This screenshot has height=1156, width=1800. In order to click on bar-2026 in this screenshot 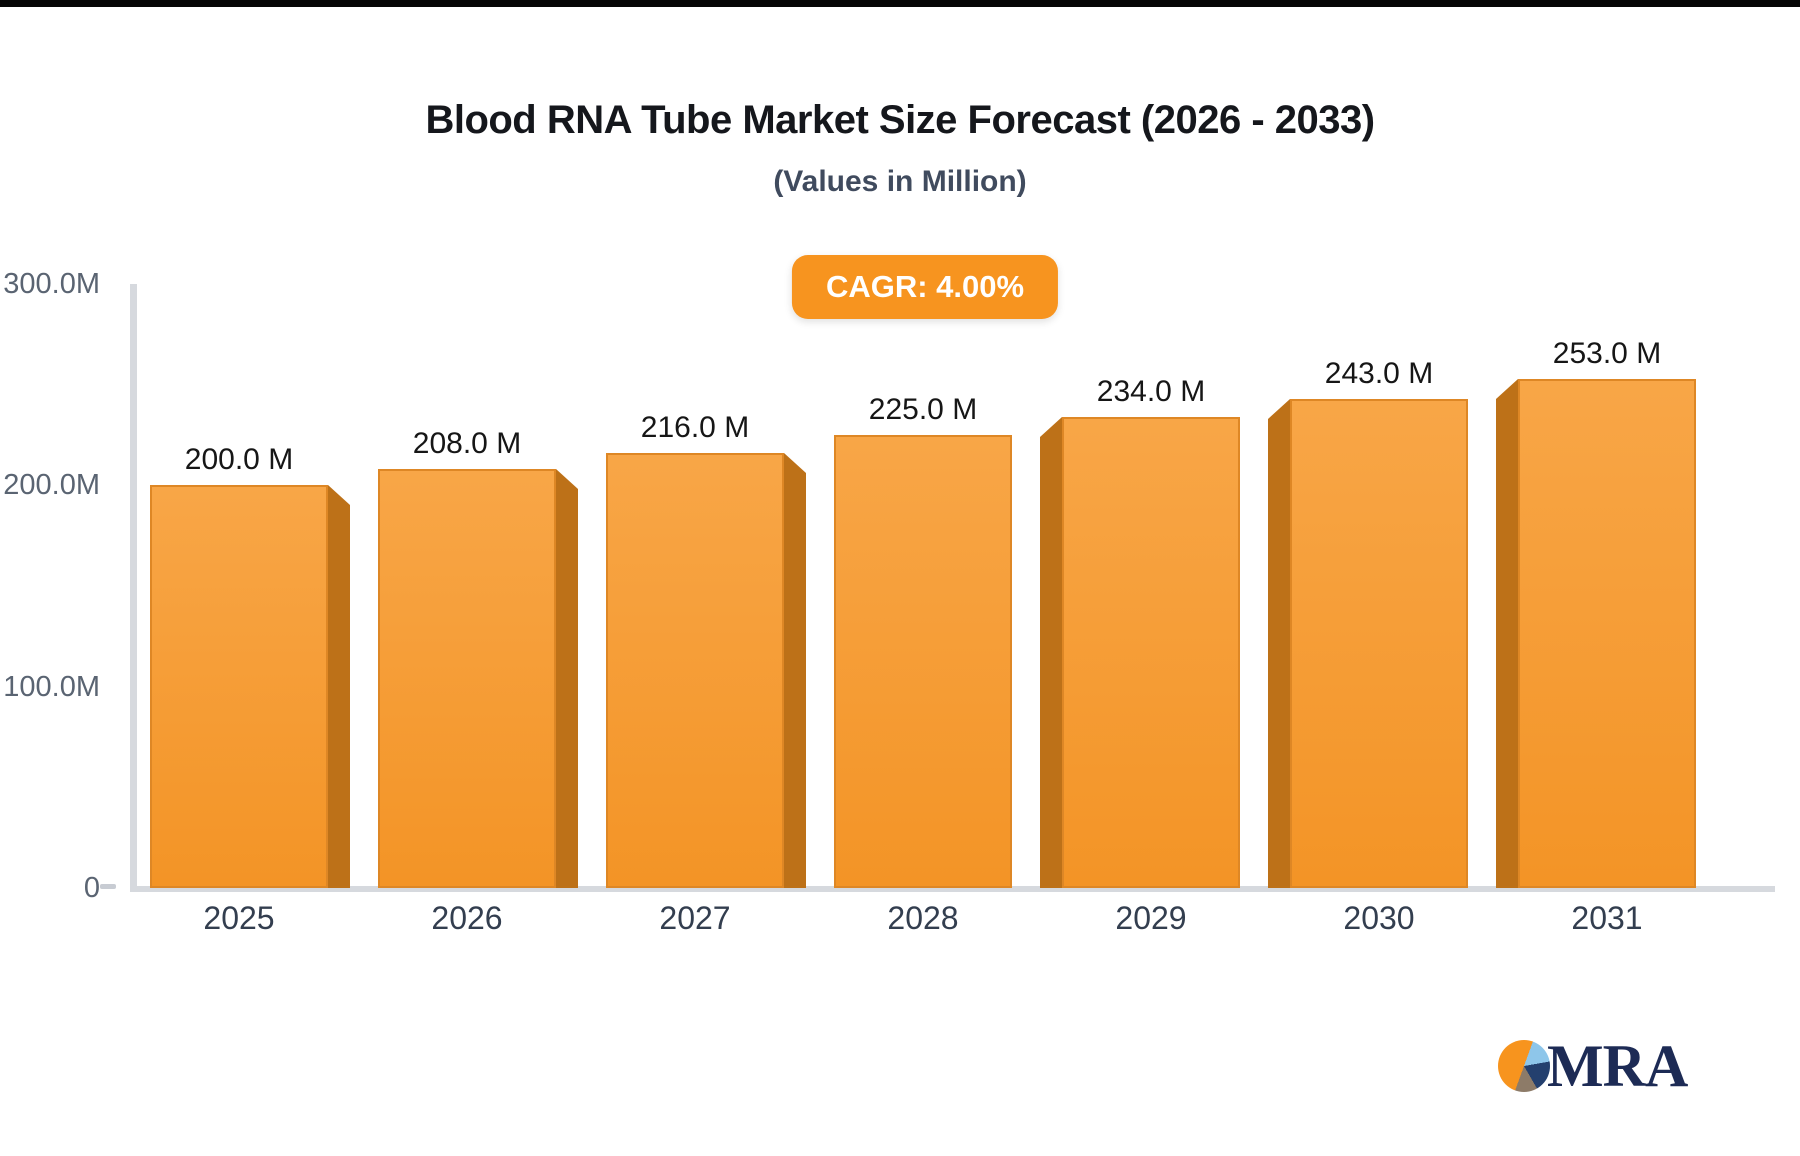, I will do `click(467, 678)`.